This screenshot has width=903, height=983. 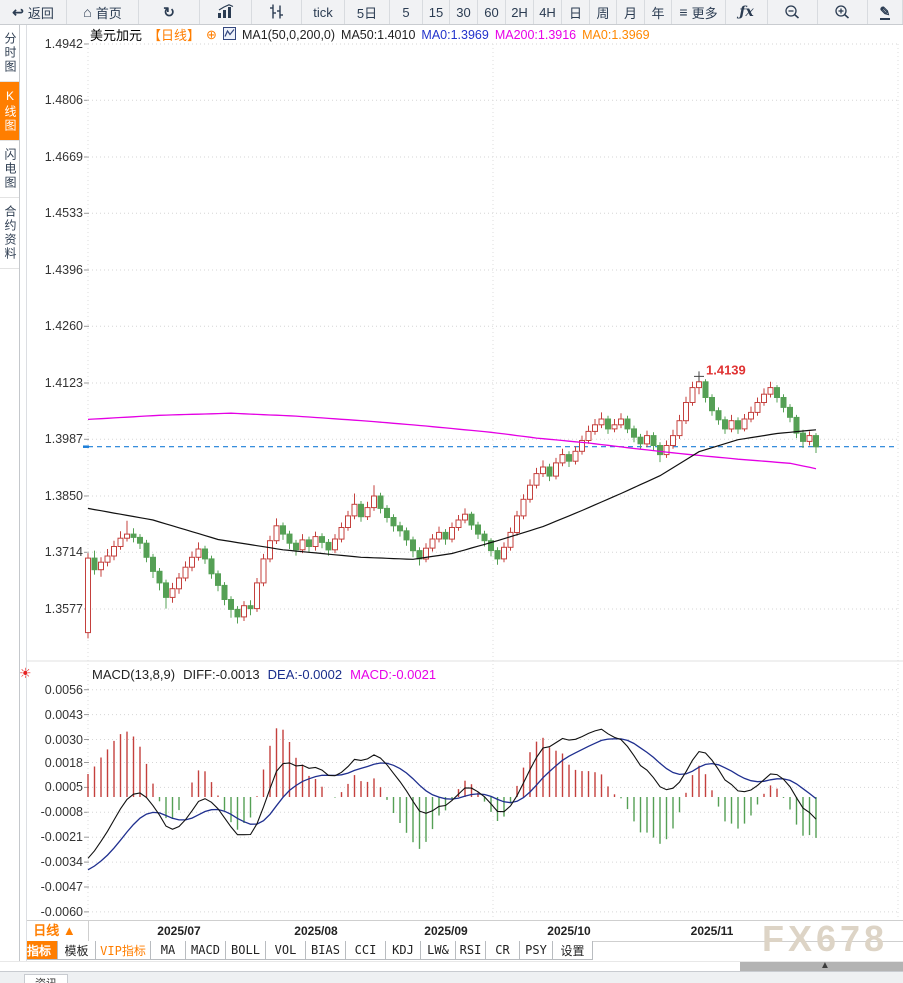 I want to click on macd-axis-label: -0.0008, so click(x=61, y=812).